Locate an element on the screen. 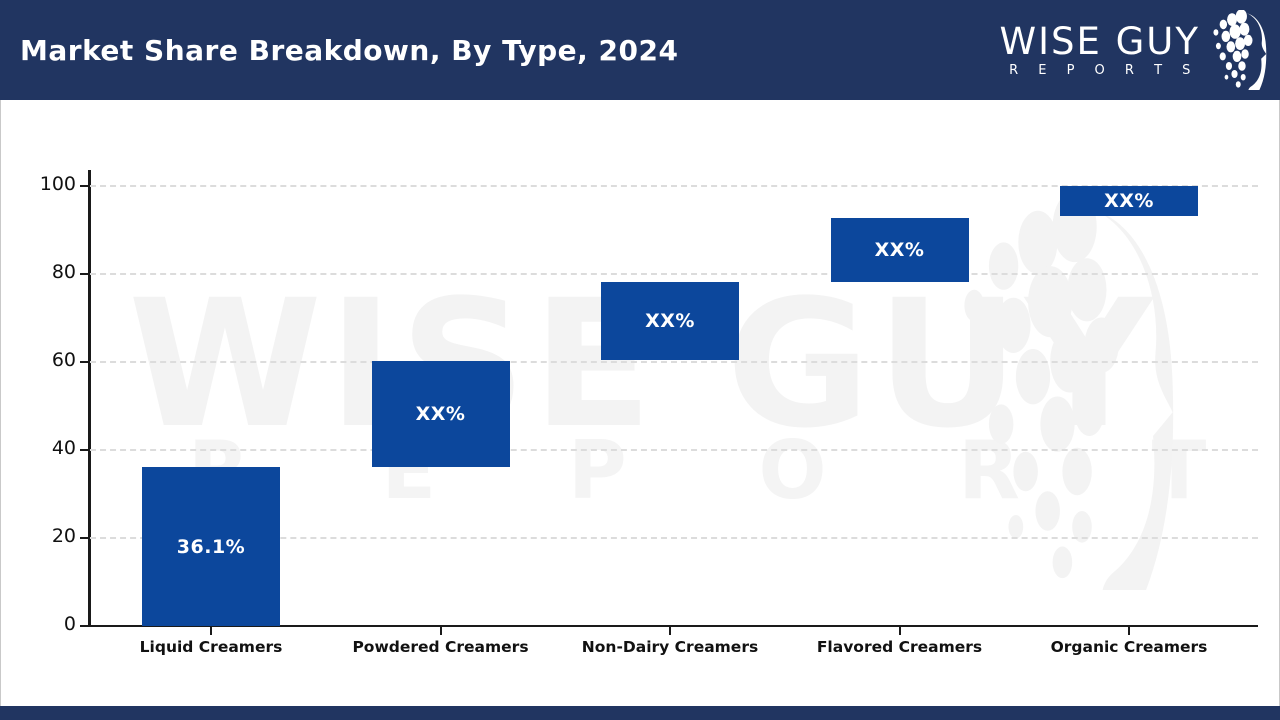 The image size is (1280, 720). gridline-y80 is located at coordinates (674, 274).